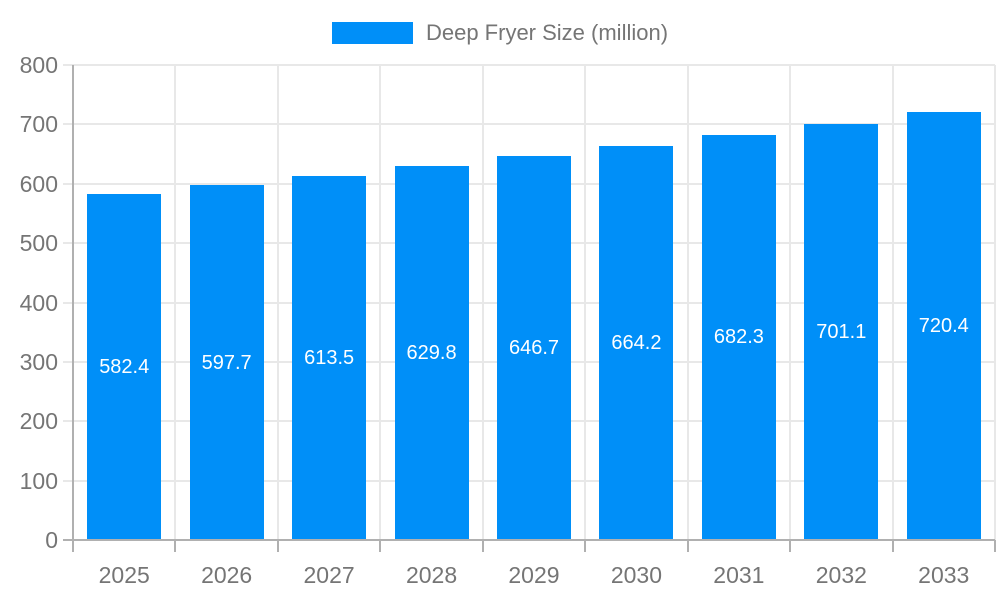 This screenshot has height=600, width=1000. I want to click on legend-label: Deep Fryer Size (million), so click(547, 32).